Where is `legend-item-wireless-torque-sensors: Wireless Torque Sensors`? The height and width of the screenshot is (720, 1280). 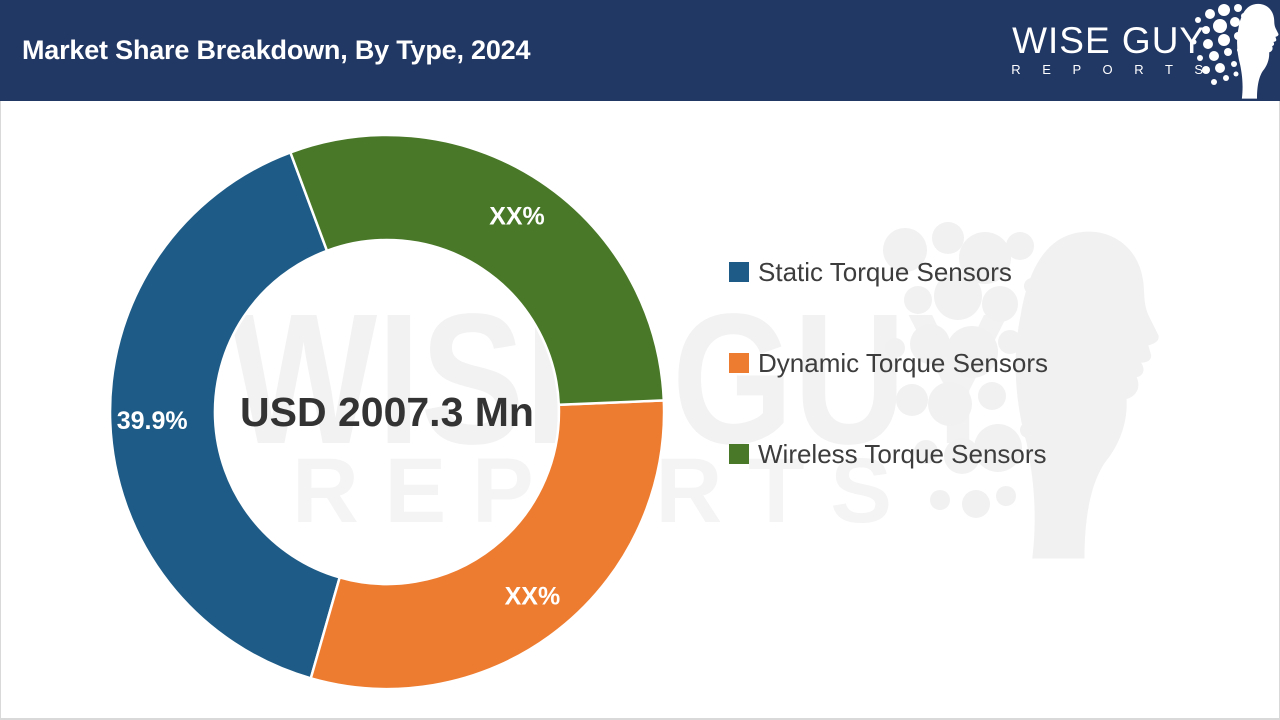 legend-item-wireless-torque-sensors: Wireless Torque Sensors is located at coordinates (888, 454).